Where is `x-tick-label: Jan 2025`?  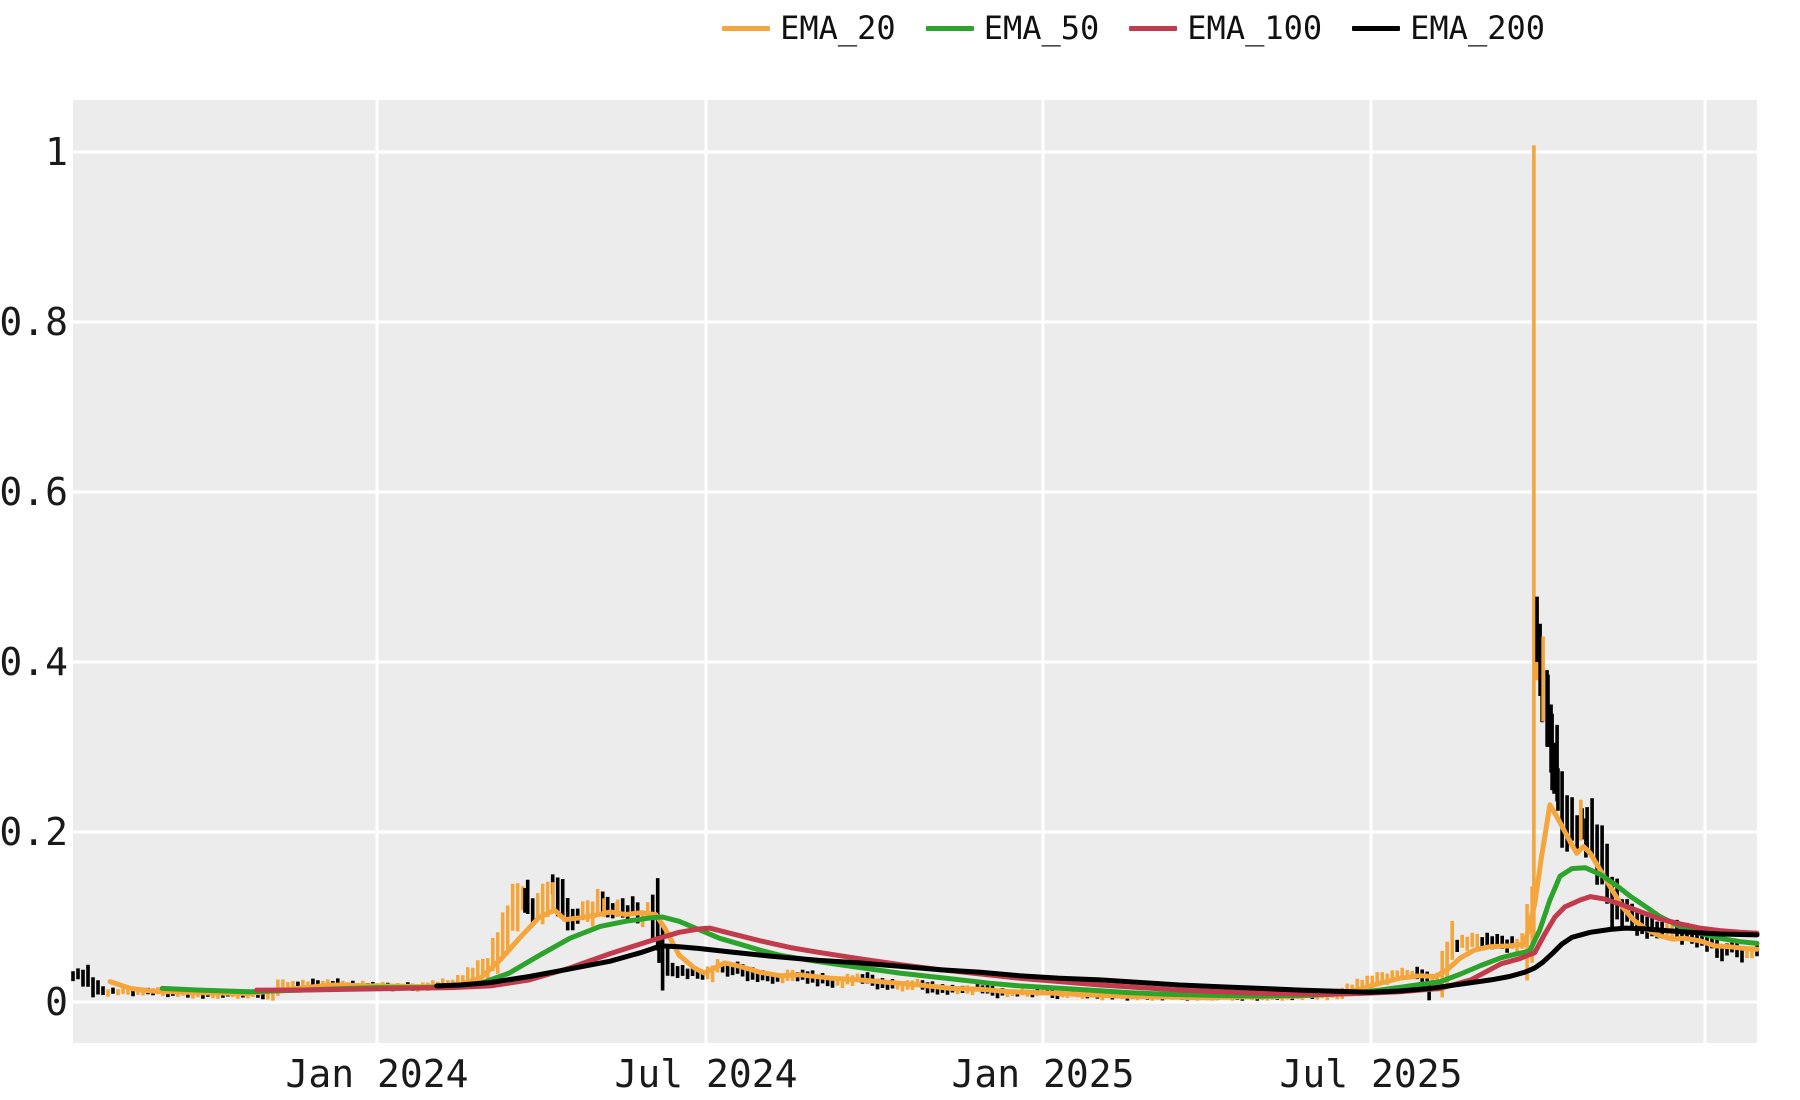
x-tick-label: Jan 2025 is located at coordinates (1042, 1074).